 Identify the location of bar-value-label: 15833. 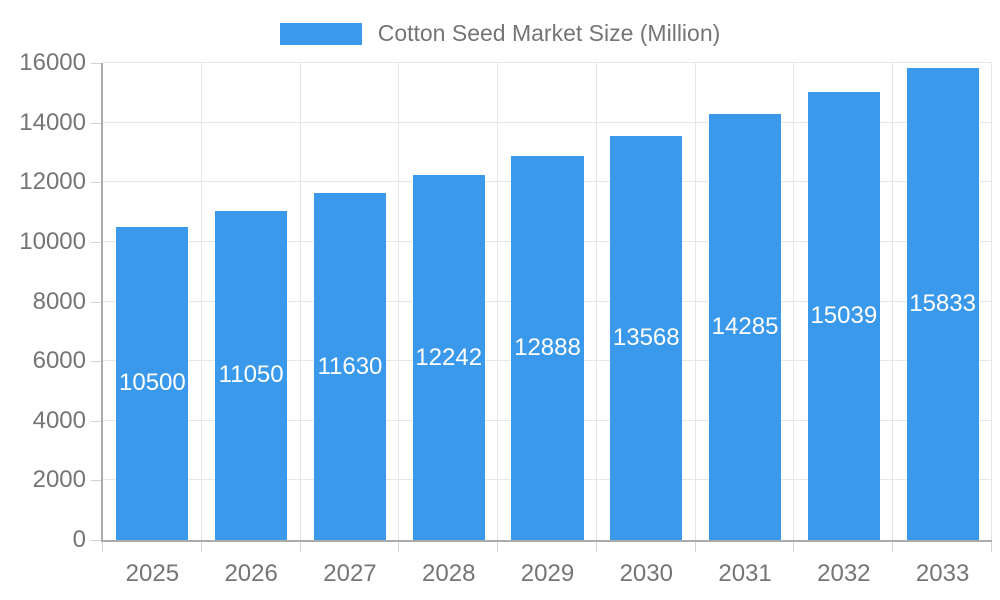
(942, 303).